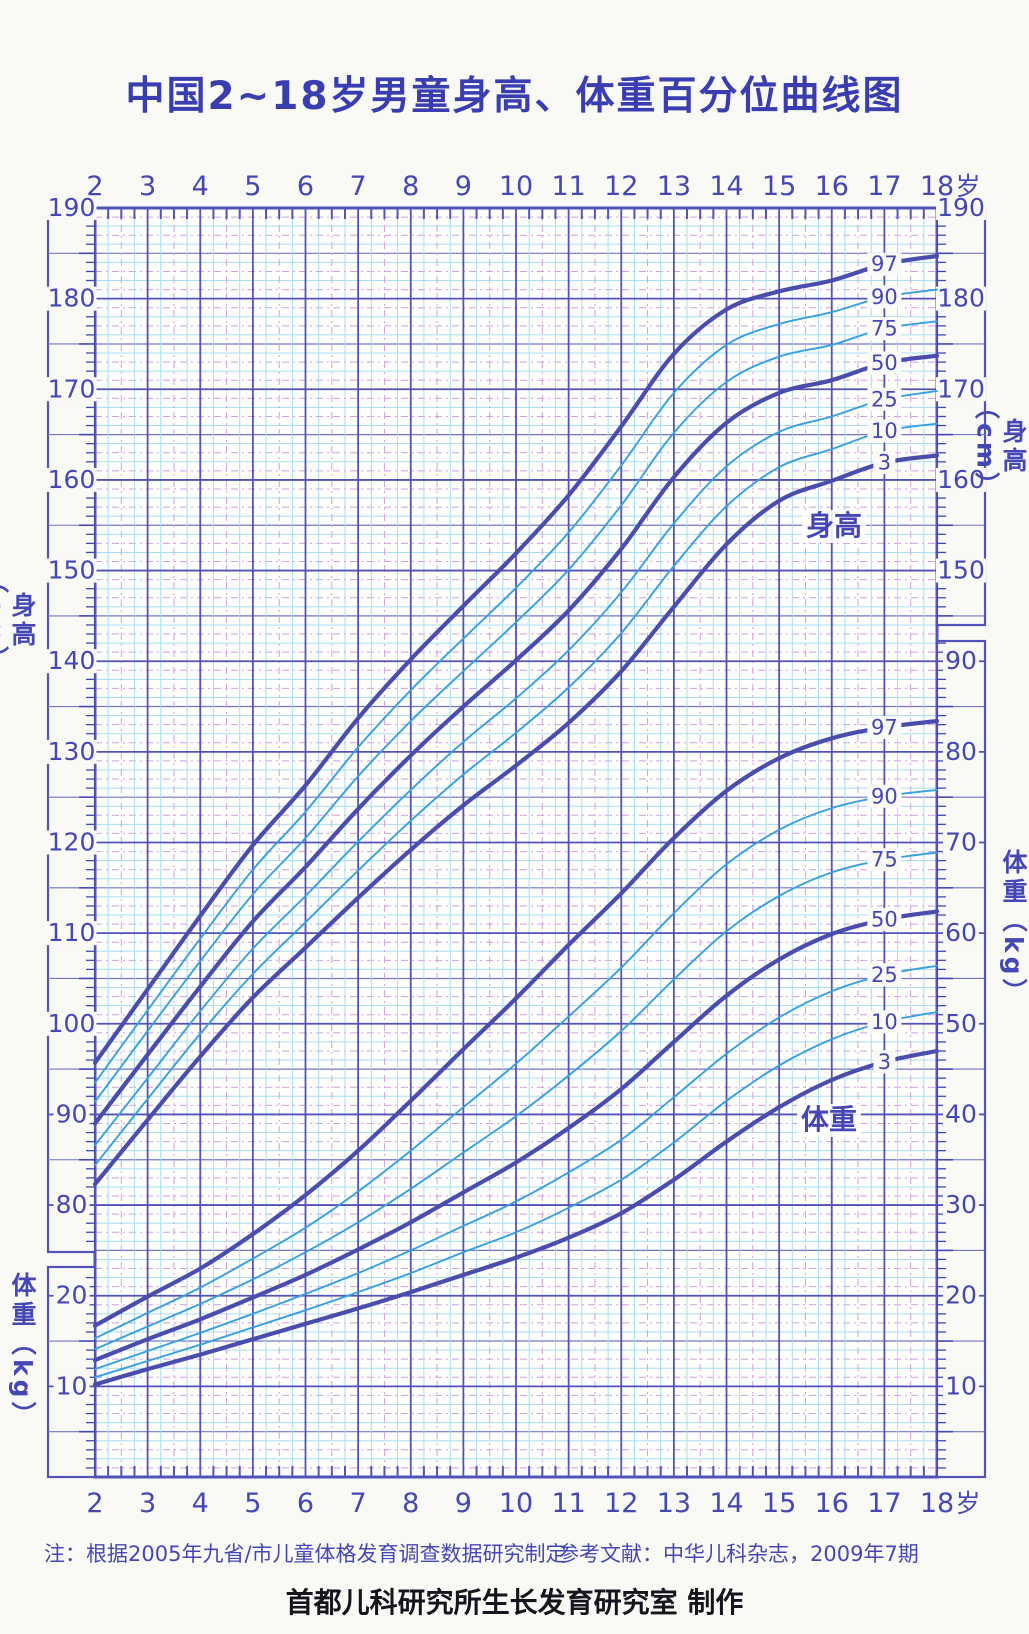 Image resolution: width=1029 pixels, height=1634 pixels. Describe the element at coordinates (961, 1113) in the screenshot. I see `right-weight-ruler-label: 40` at that location.